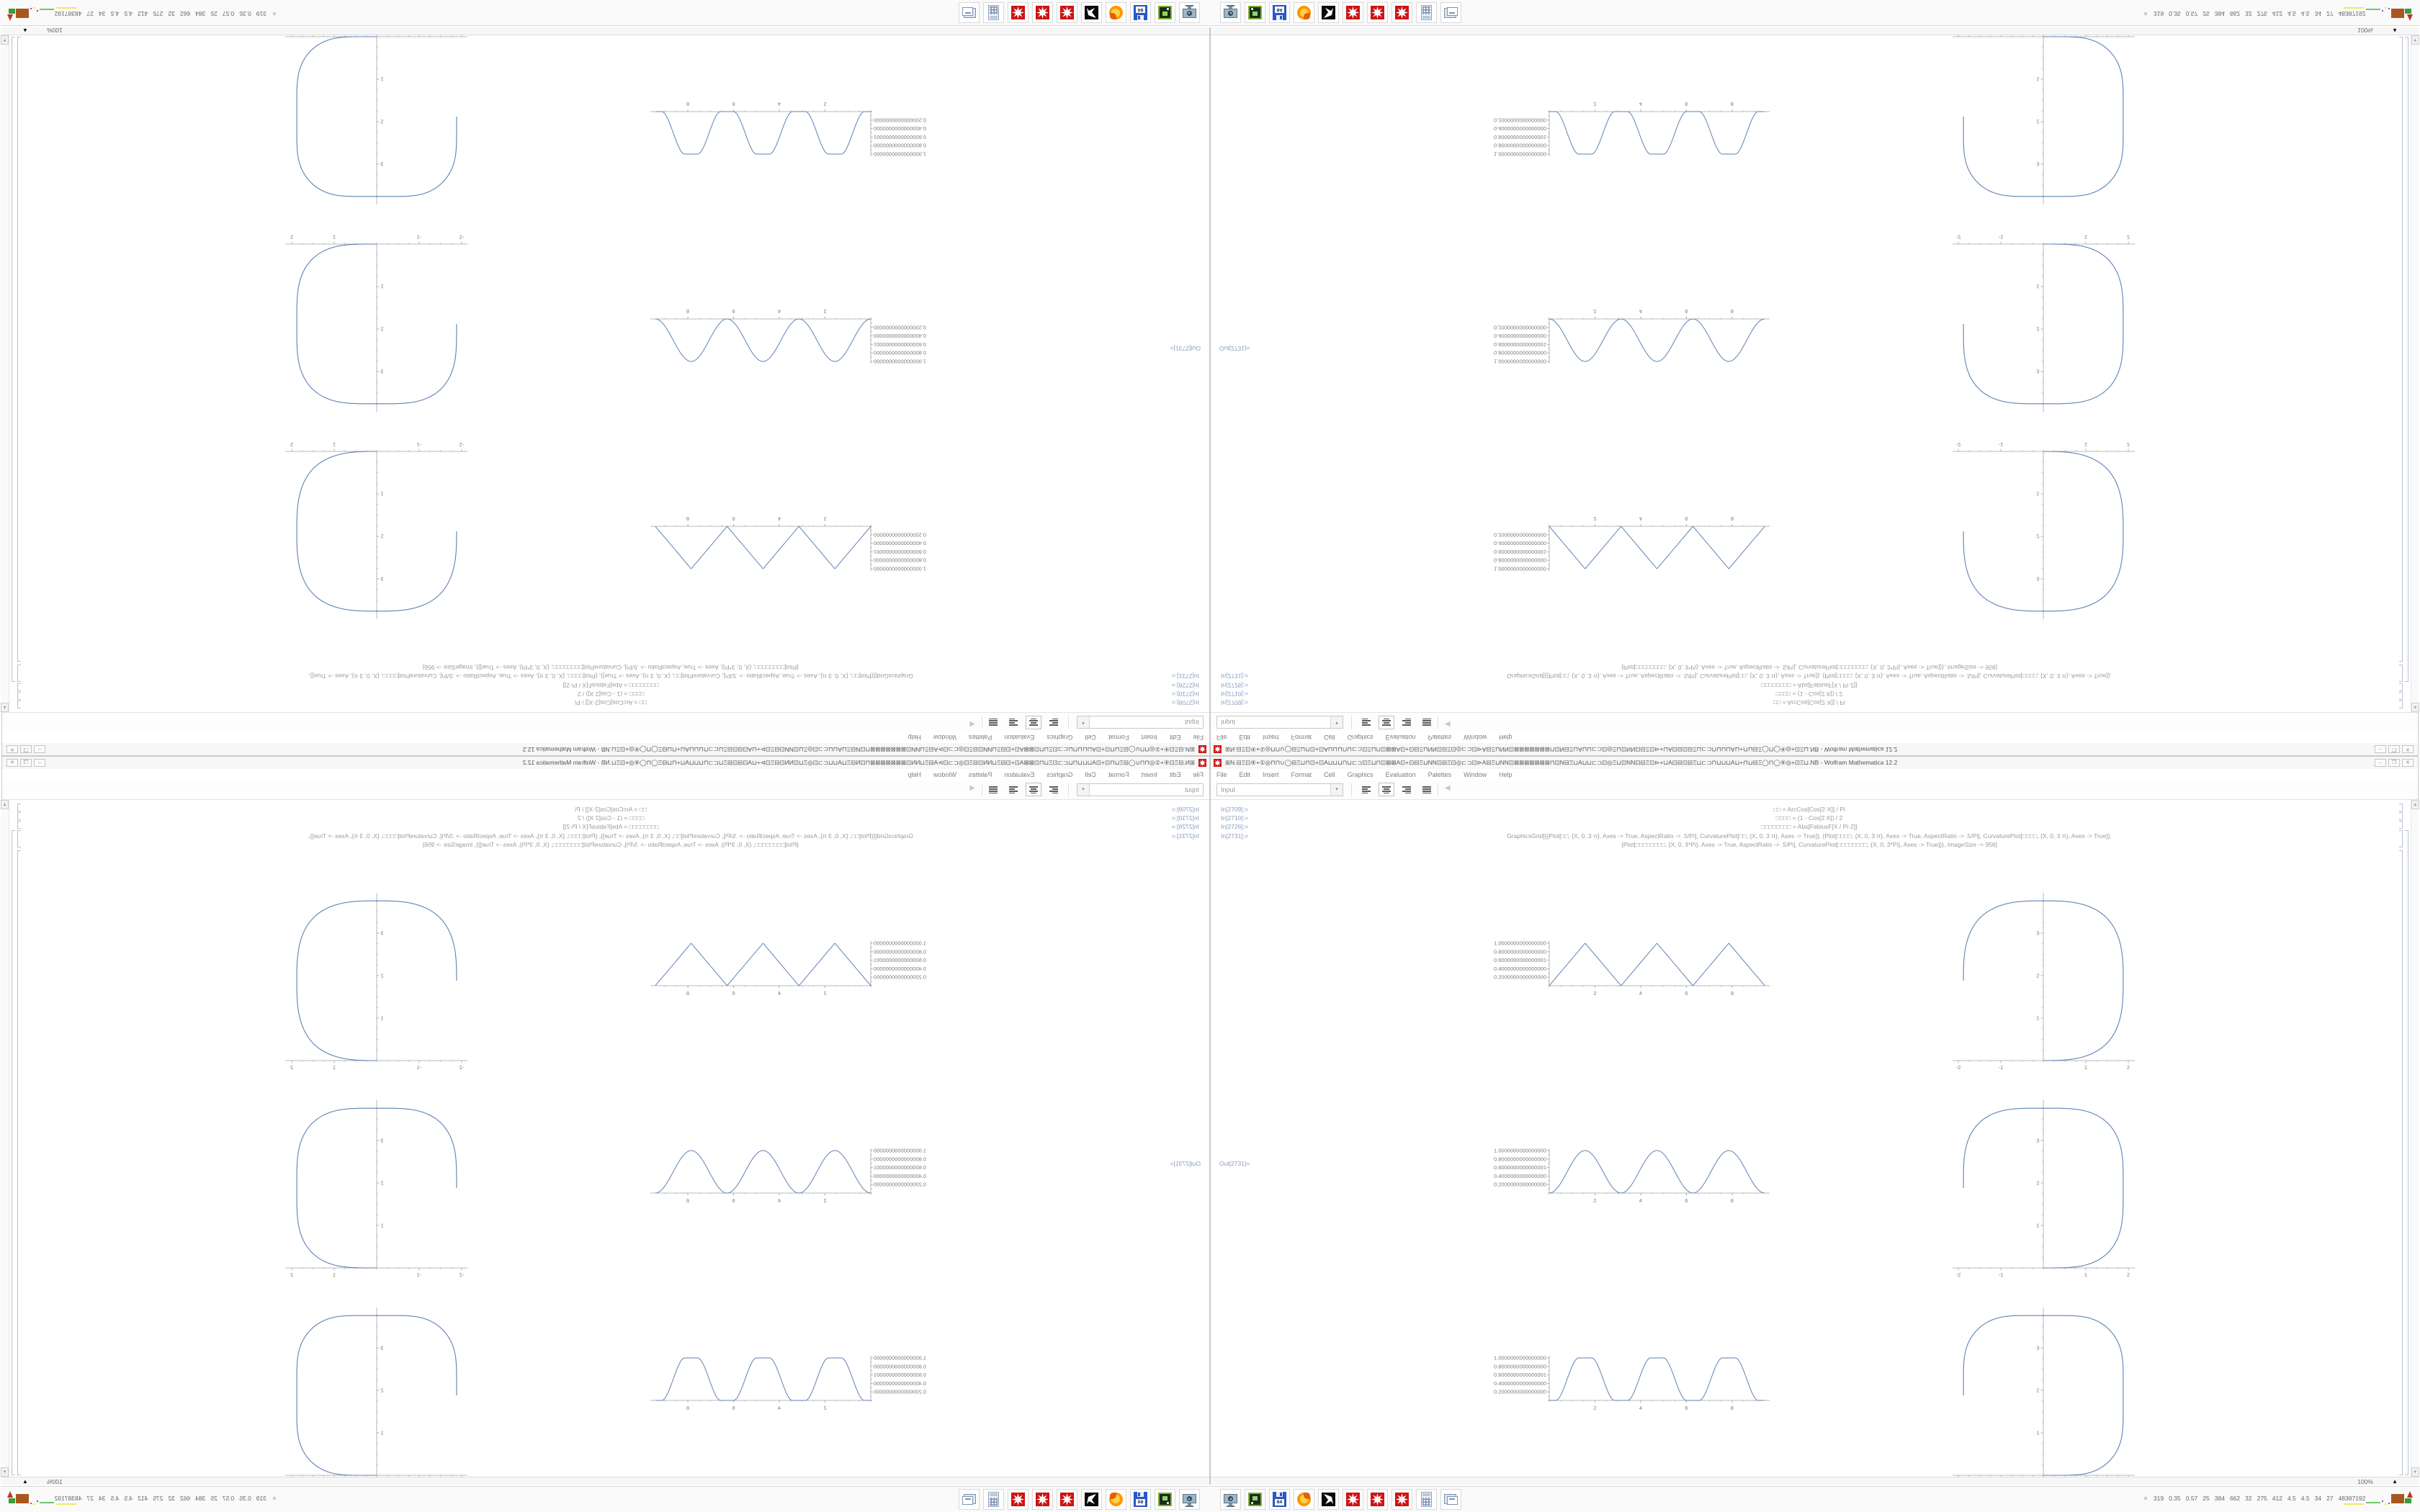 This screenshot has width=2420, height=1512. I want to click on cell-group-bracket, so click(13, 359).